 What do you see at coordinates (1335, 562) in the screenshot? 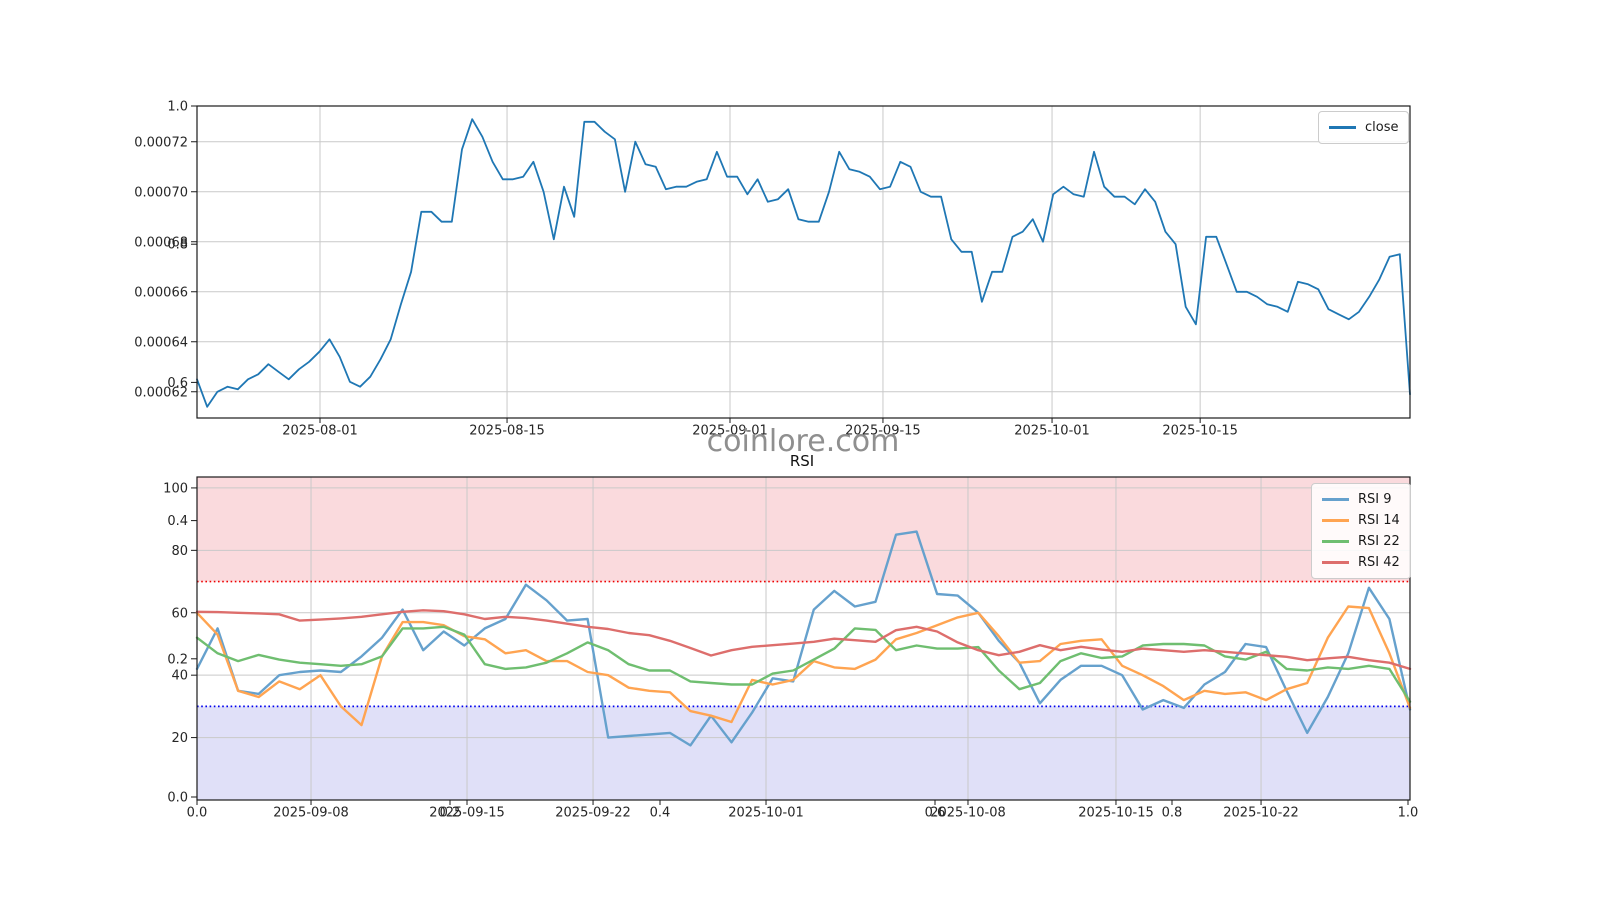
I see `rsi42-line-swatch` at bounding box center [1335, 562].